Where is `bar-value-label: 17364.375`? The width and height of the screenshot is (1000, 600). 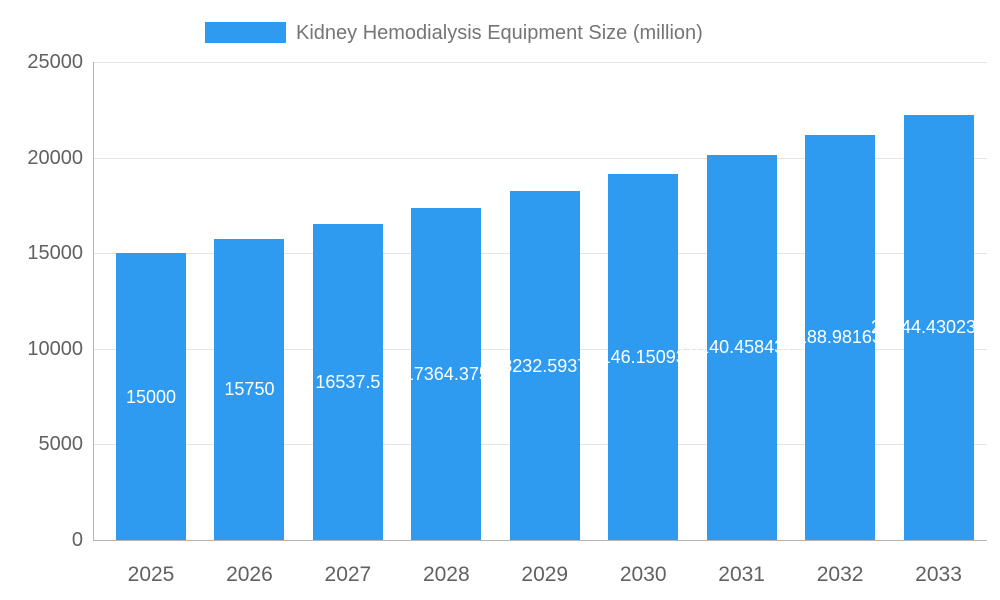
bar-value-label: 17364.375 is located at coordinates (446, 373).